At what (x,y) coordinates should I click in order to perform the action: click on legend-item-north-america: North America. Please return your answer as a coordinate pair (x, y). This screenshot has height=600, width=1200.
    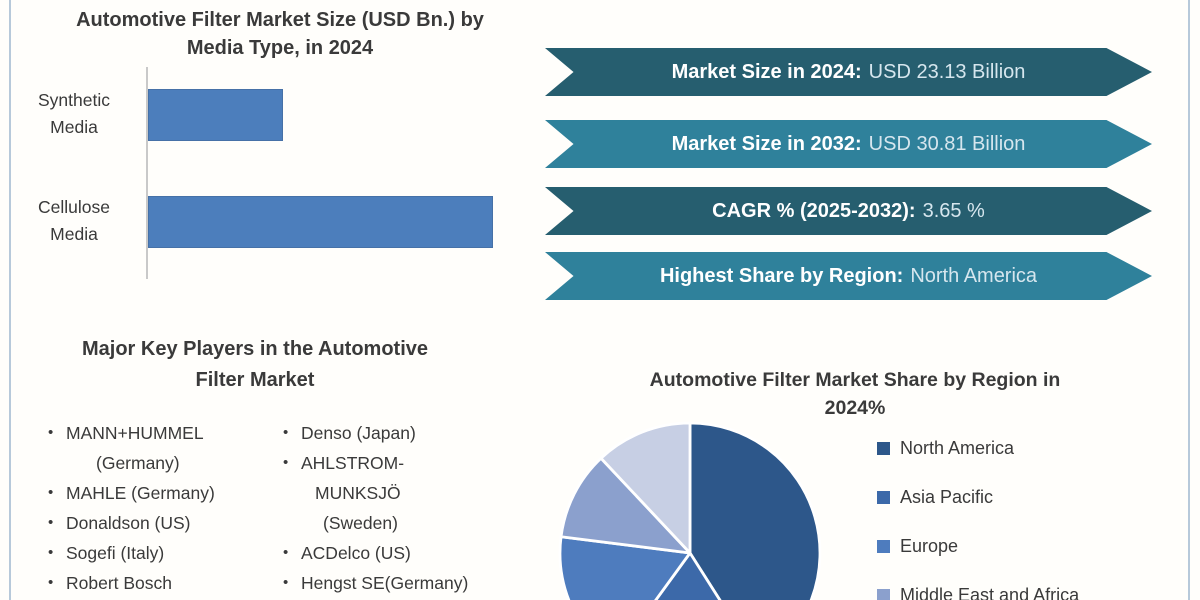
    Looking at the image, I should click on (978, 448).